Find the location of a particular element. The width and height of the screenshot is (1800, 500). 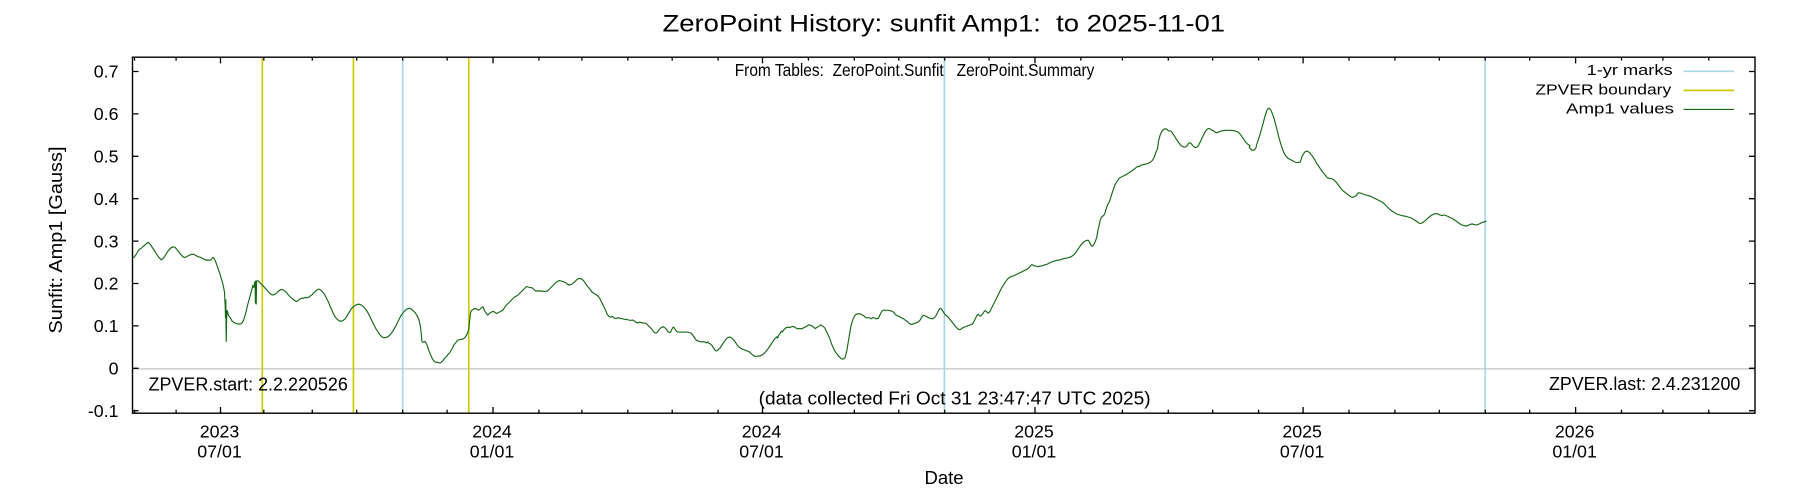

svg-text: 1-yr marks is located at coordinates (1630, 71).